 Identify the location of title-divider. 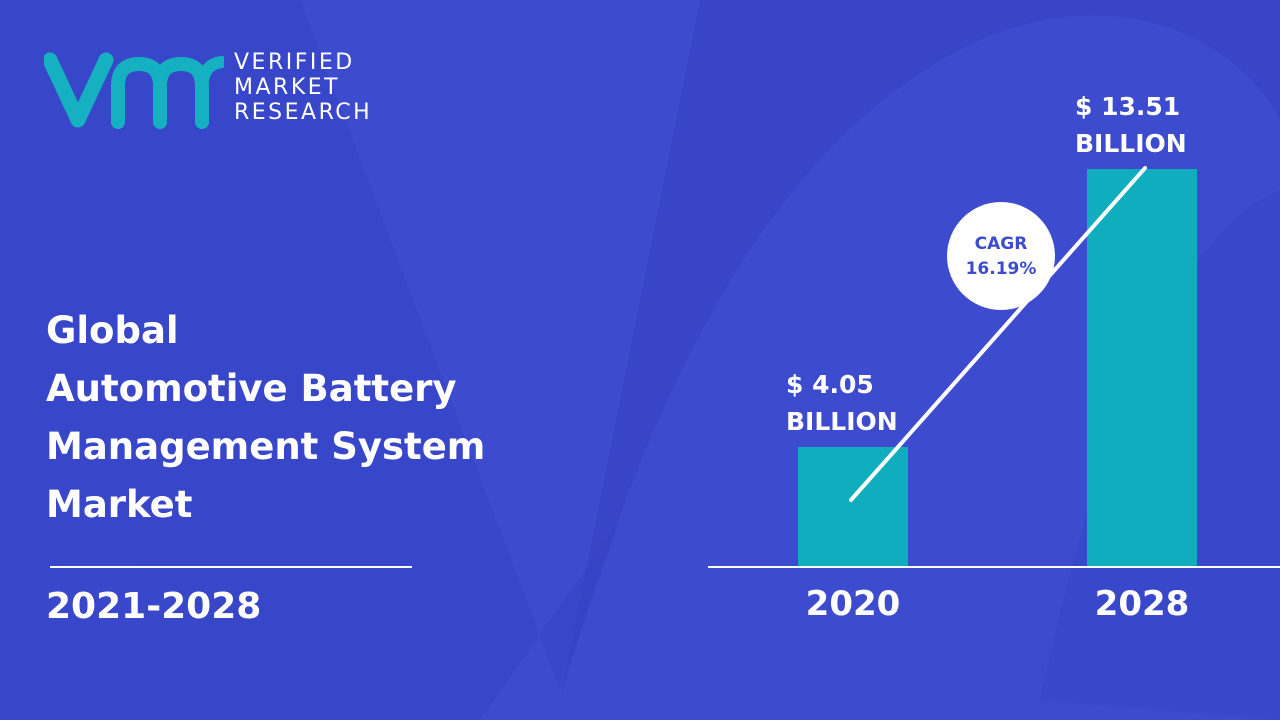
(231, 567).